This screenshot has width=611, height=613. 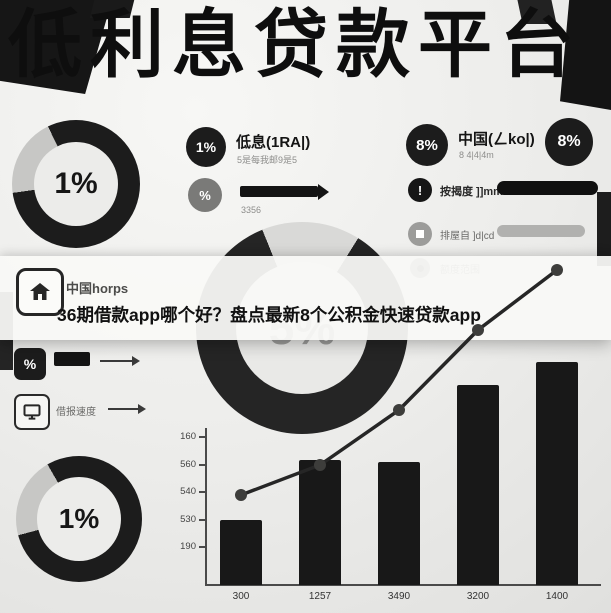 I want to click on mini-bar, so click(x=72, y=359).